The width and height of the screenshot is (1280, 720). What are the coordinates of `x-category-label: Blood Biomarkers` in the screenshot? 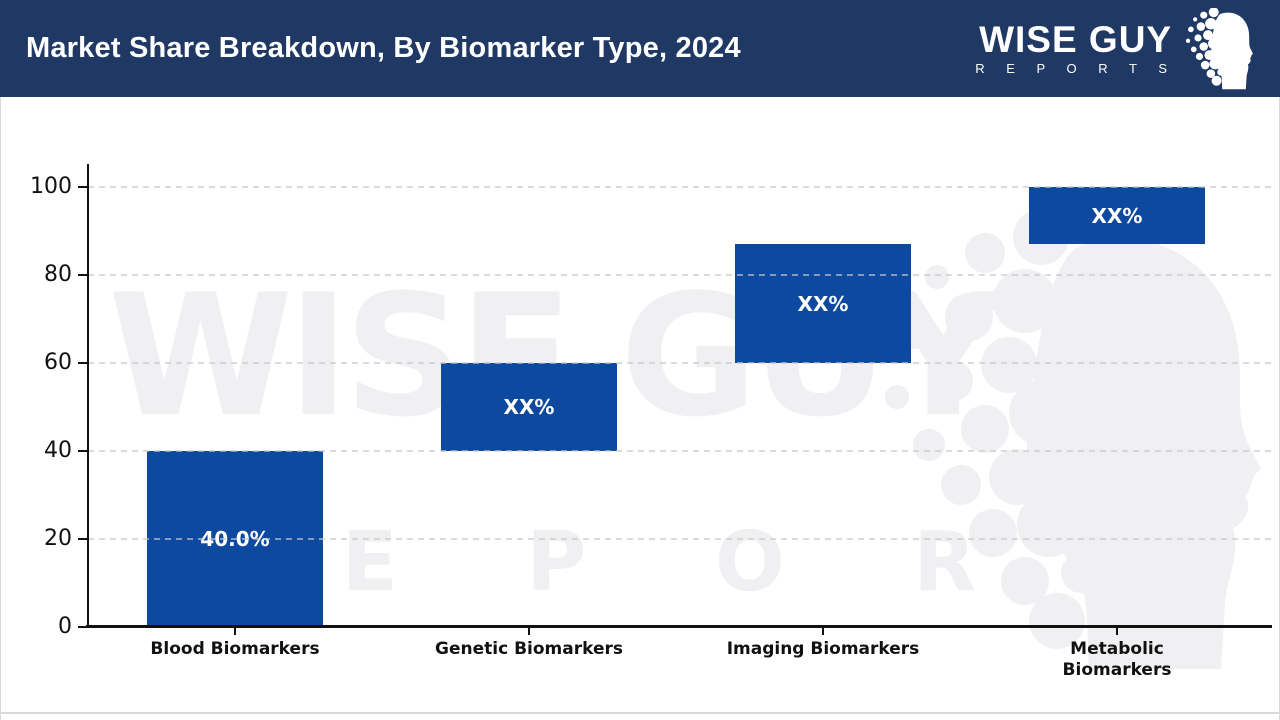 It's located at (234, 649).